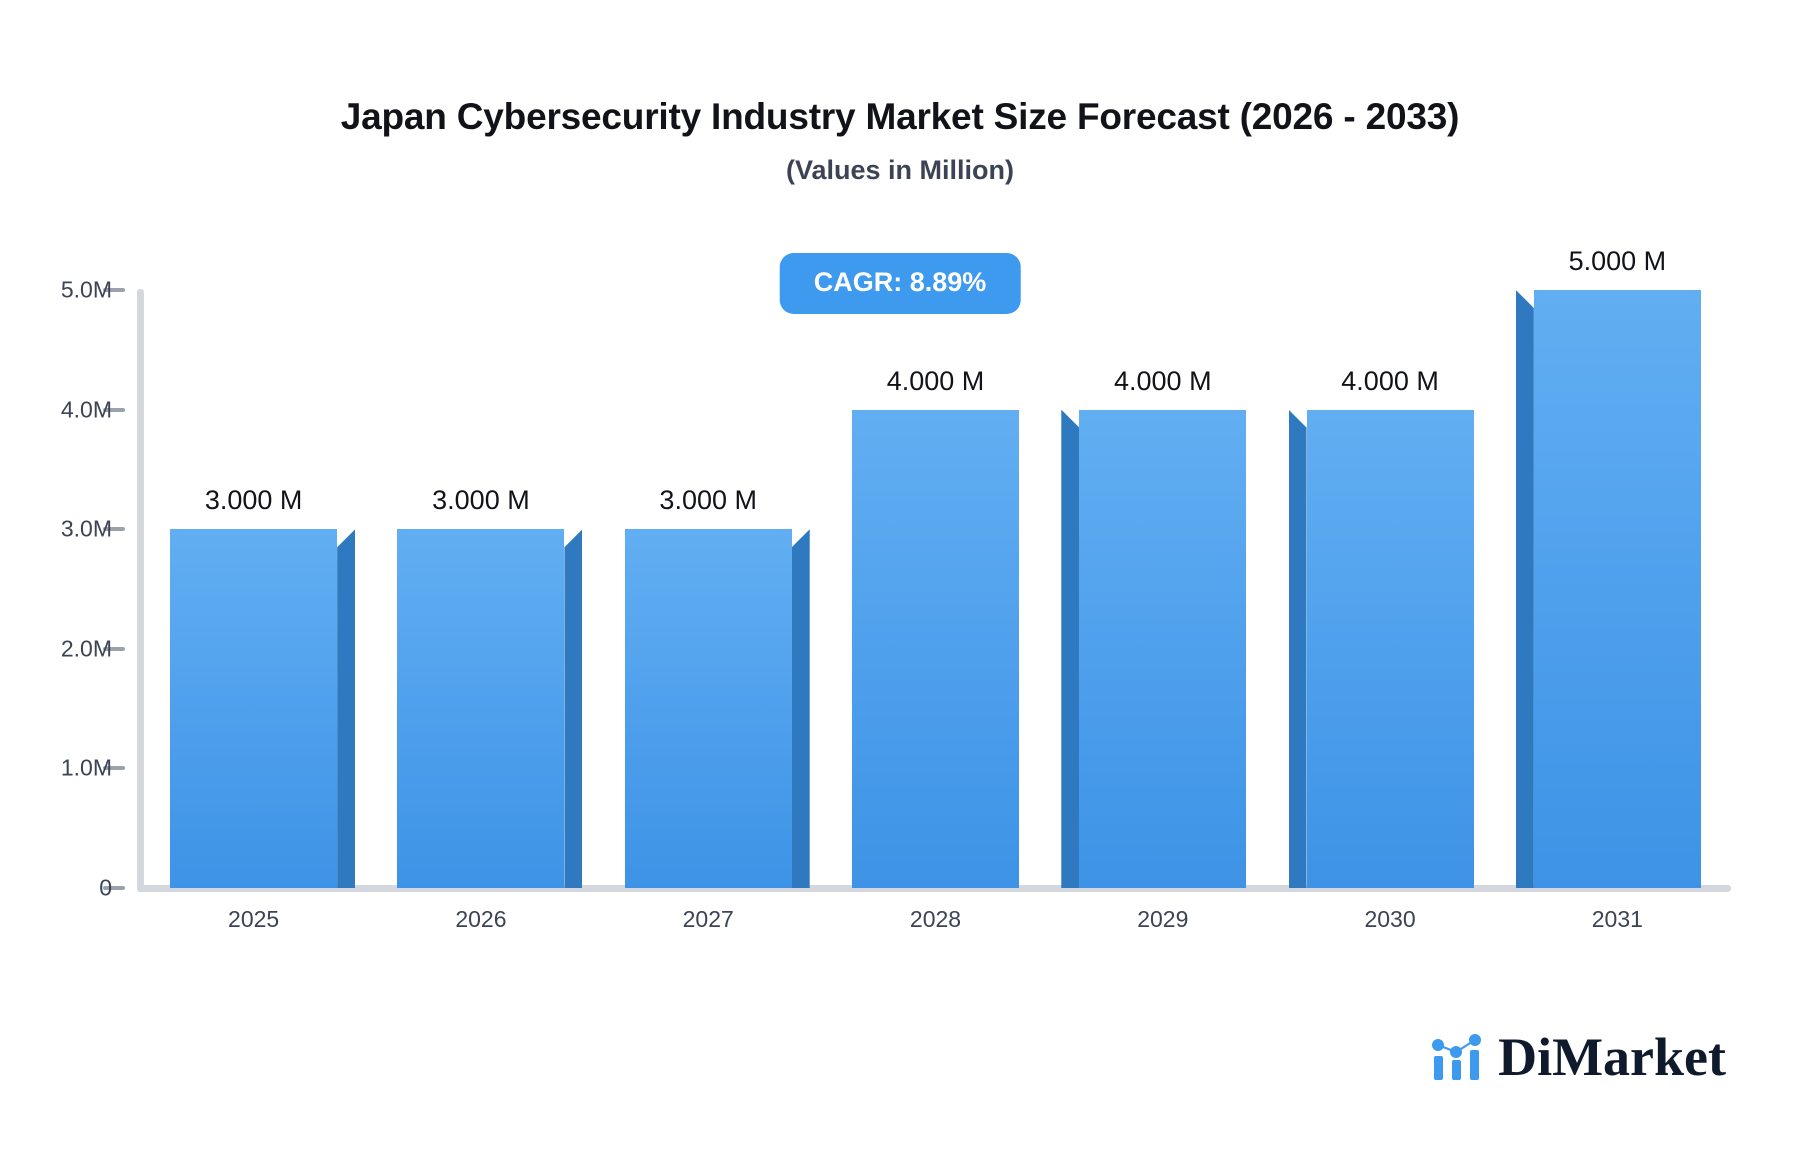 The width and height of the screenshot is (1800, 1156). I want to click on x-axis-label-2029: 2029, so click(1163, 919).